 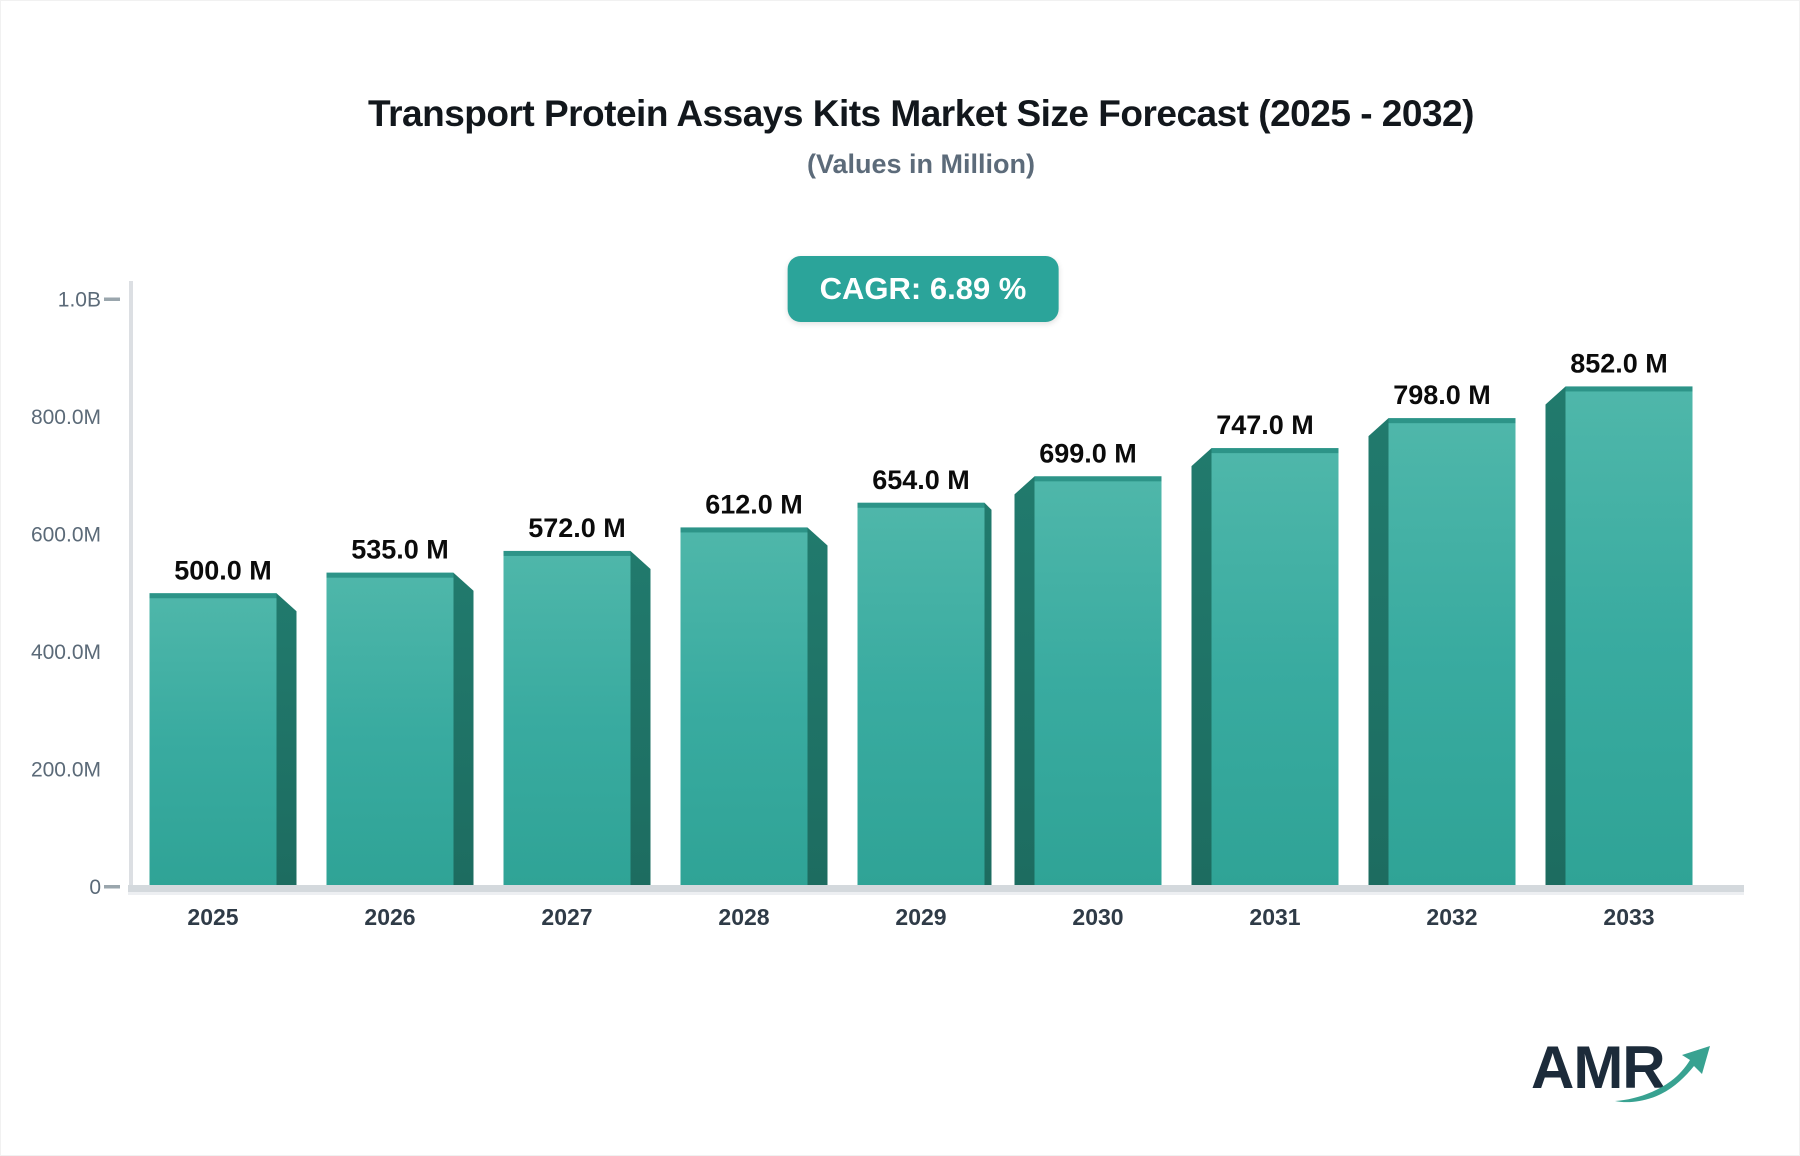 I want to click on bar-2026, so click(x=390, y=729).